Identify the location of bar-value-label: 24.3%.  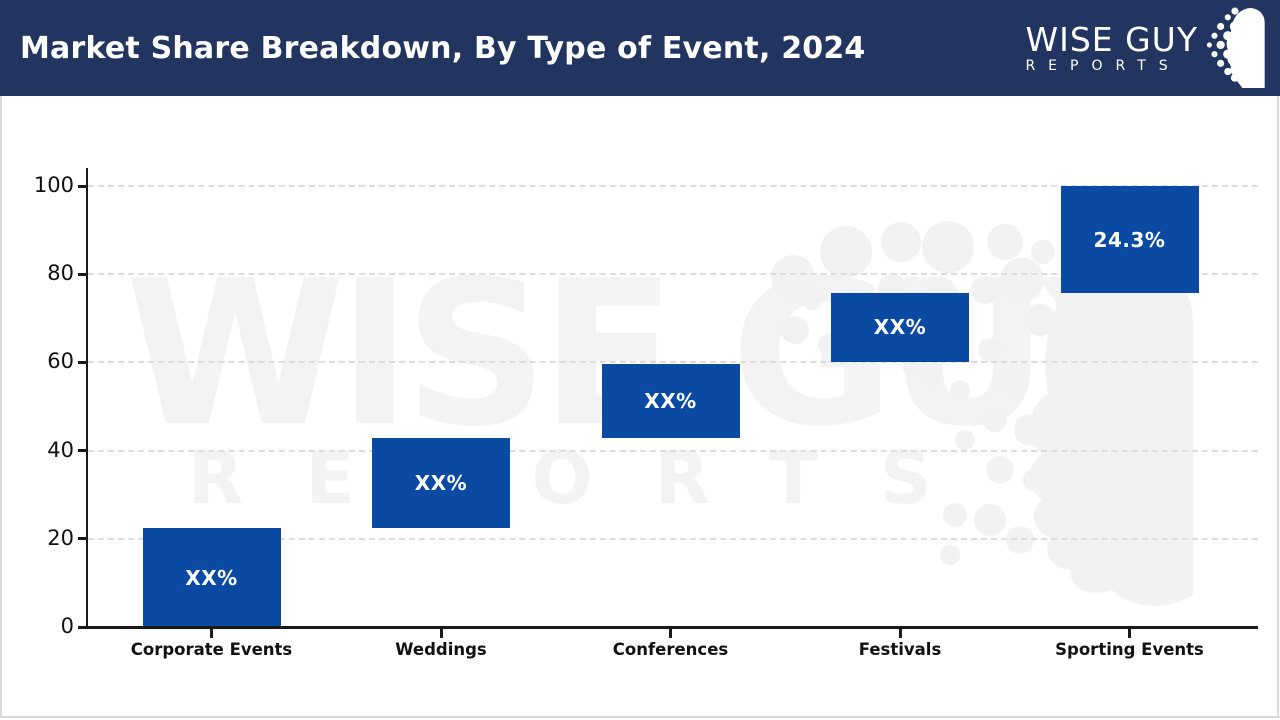
(1129, 239).